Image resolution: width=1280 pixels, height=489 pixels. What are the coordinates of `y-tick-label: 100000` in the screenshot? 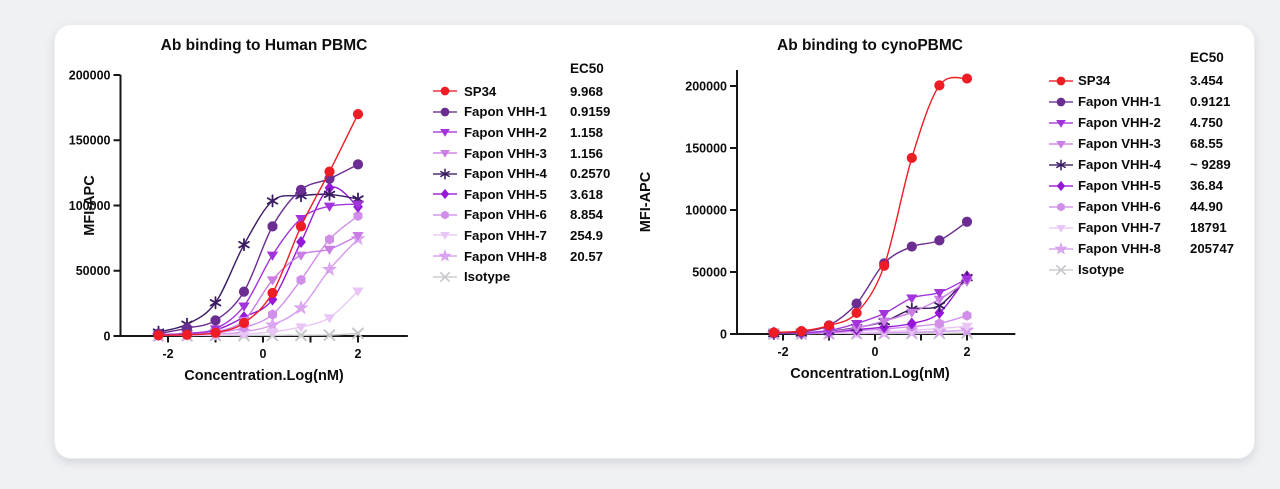 It's located at (706, 210).